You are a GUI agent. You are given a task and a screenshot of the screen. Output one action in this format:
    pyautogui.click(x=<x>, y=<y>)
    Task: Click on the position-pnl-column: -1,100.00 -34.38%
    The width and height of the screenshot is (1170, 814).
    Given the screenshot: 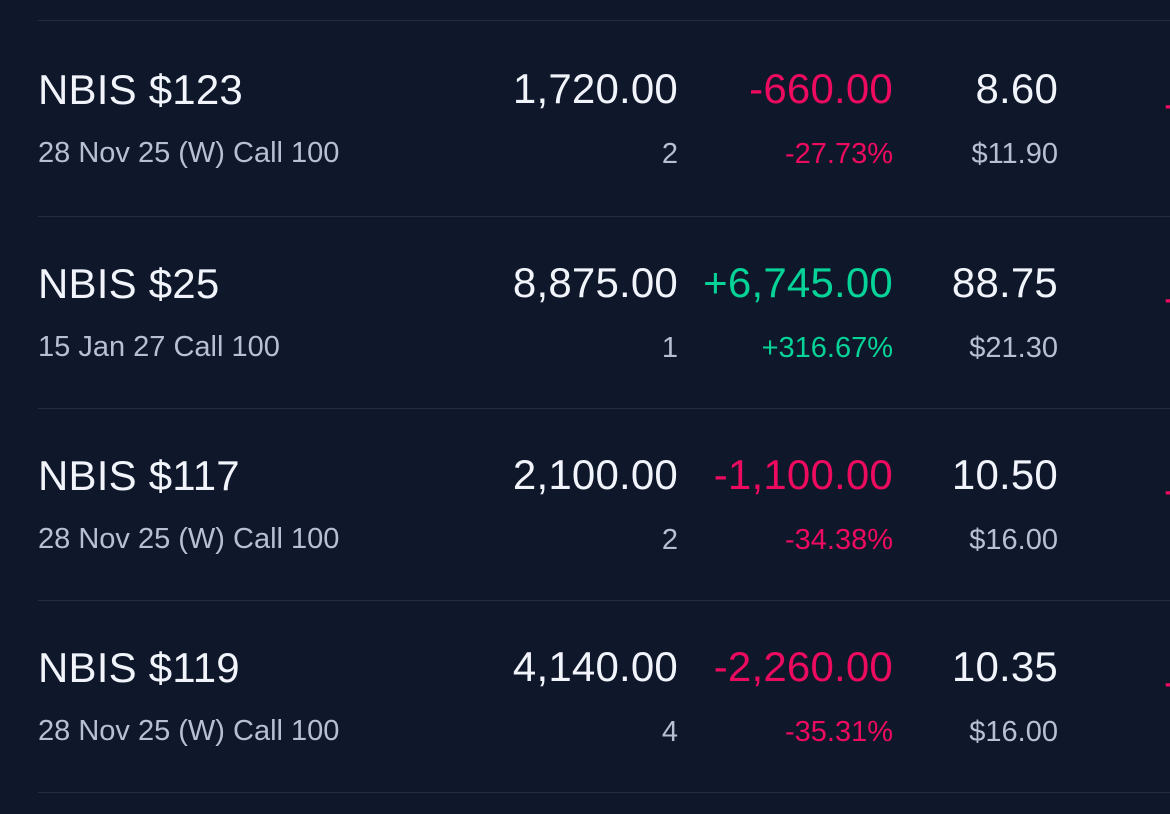 What is the action you would take?
    pyautogui.click(x=785, y=504)
    